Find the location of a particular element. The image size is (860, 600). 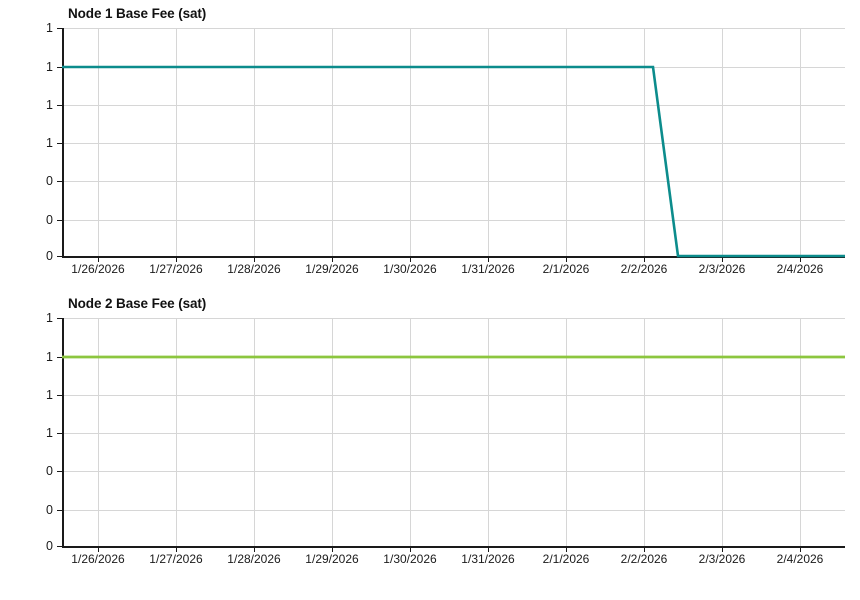

page-title-secondary: Node 2 Base Fee (sat) is located at coordinates (137, 303).